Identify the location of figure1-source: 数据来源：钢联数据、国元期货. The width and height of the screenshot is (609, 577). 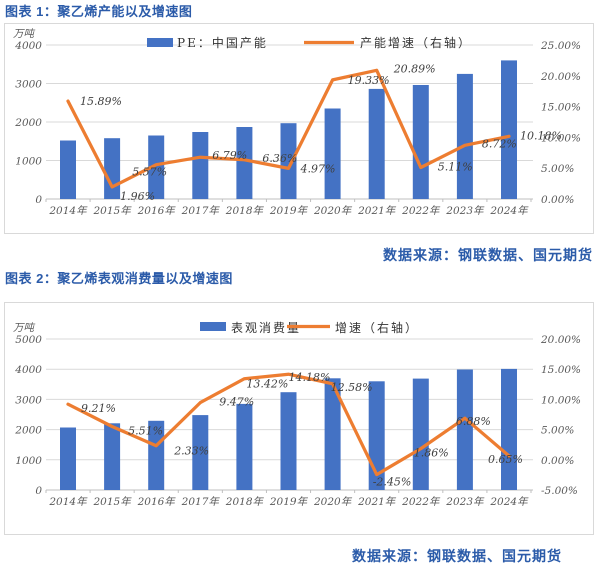
(488, 255).